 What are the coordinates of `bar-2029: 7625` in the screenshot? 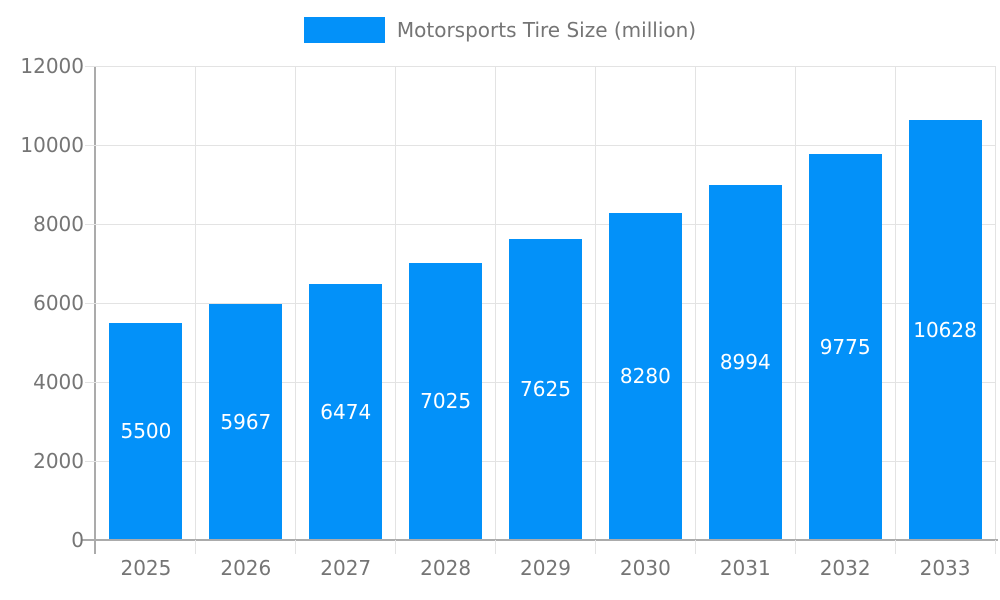 It's located at (545, 389).